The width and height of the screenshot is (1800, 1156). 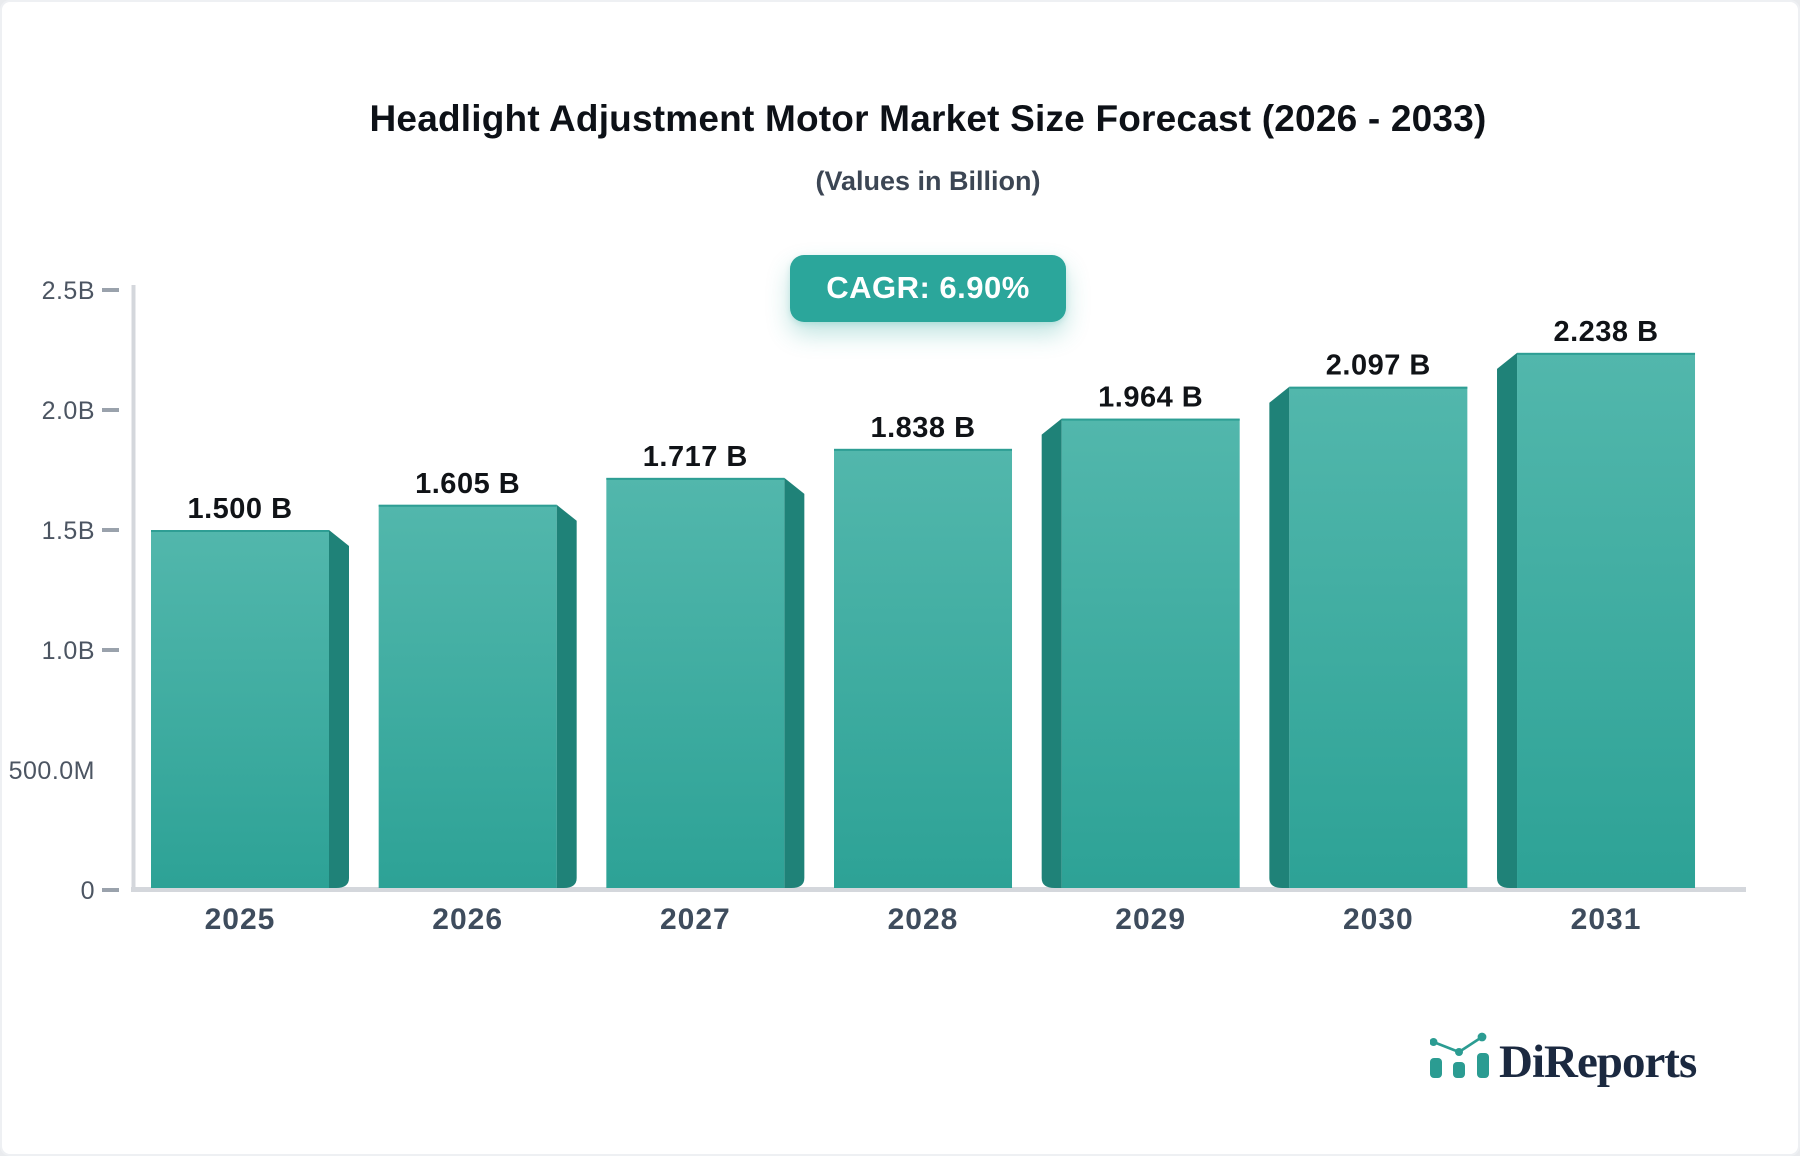 What do you see at coordinates (695, 919) in the screenshot?
I see `x-axis-label: 2027` at bounding box center [695, 919].